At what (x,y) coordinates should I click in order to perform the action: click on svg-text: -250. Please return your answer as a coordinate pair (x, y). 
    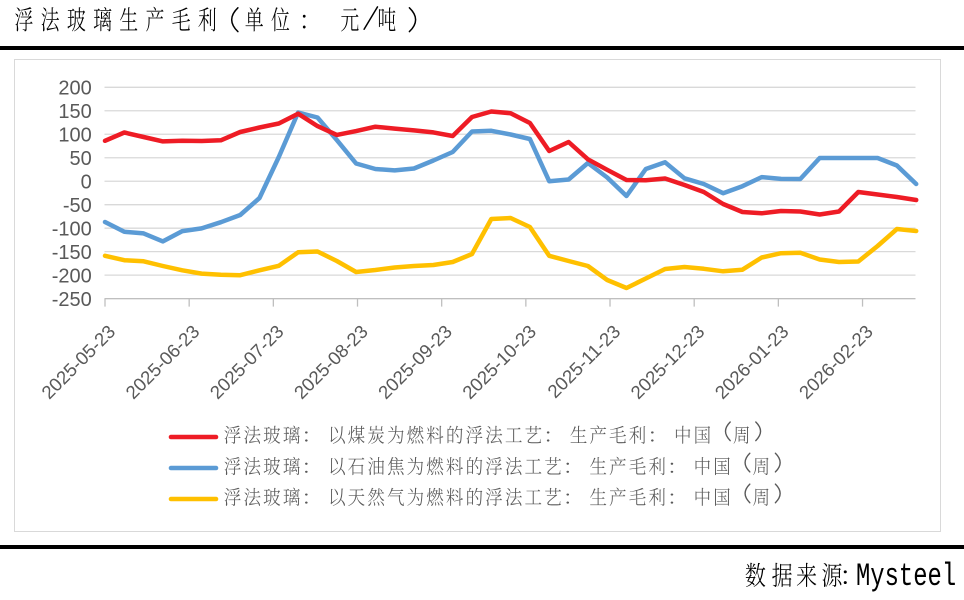
    Looking at the image, I should click on (72, 300).